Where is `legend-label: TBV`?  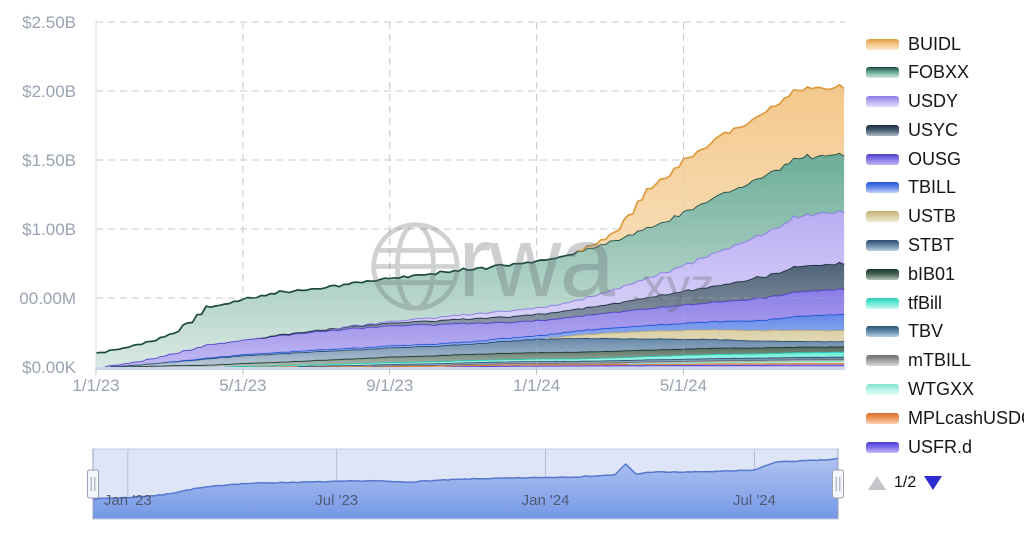 legend-label: TBV is located at coordinates (926, 331).